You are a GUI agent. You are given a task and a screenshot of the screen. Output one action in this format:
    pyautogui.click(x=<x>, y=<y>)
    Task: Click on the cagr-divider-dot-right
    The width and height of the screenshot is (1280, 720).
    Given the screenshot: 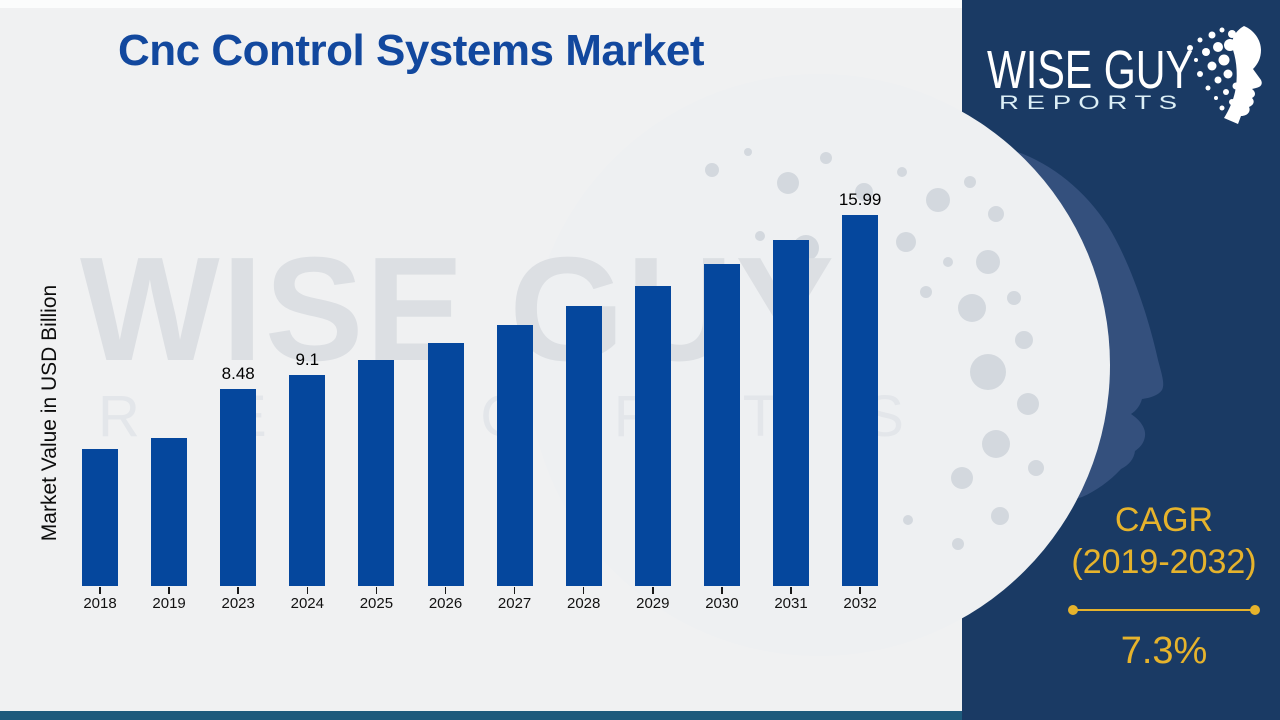 What is the action you would take?
    pyautogui.click(x=1255, y=610)
    